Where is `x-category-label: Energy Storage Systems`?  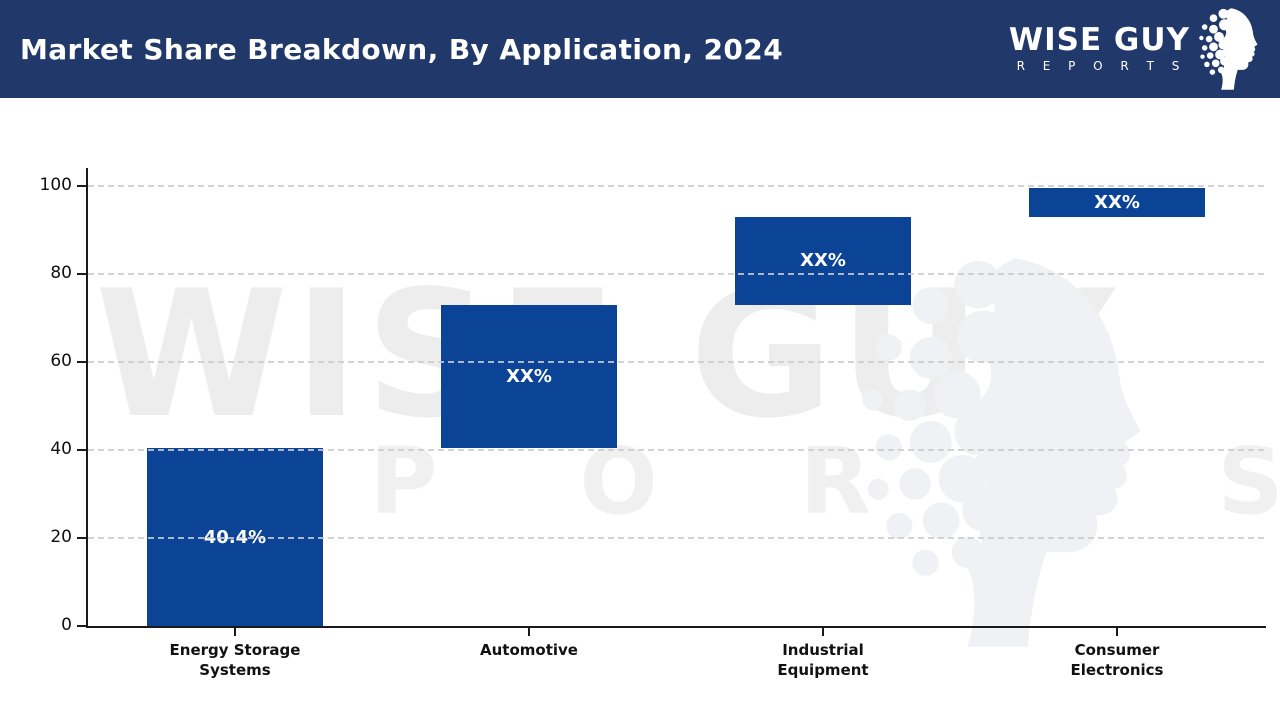
x-category-label: Energy Storage Systems is located at coordinates (235, 660).